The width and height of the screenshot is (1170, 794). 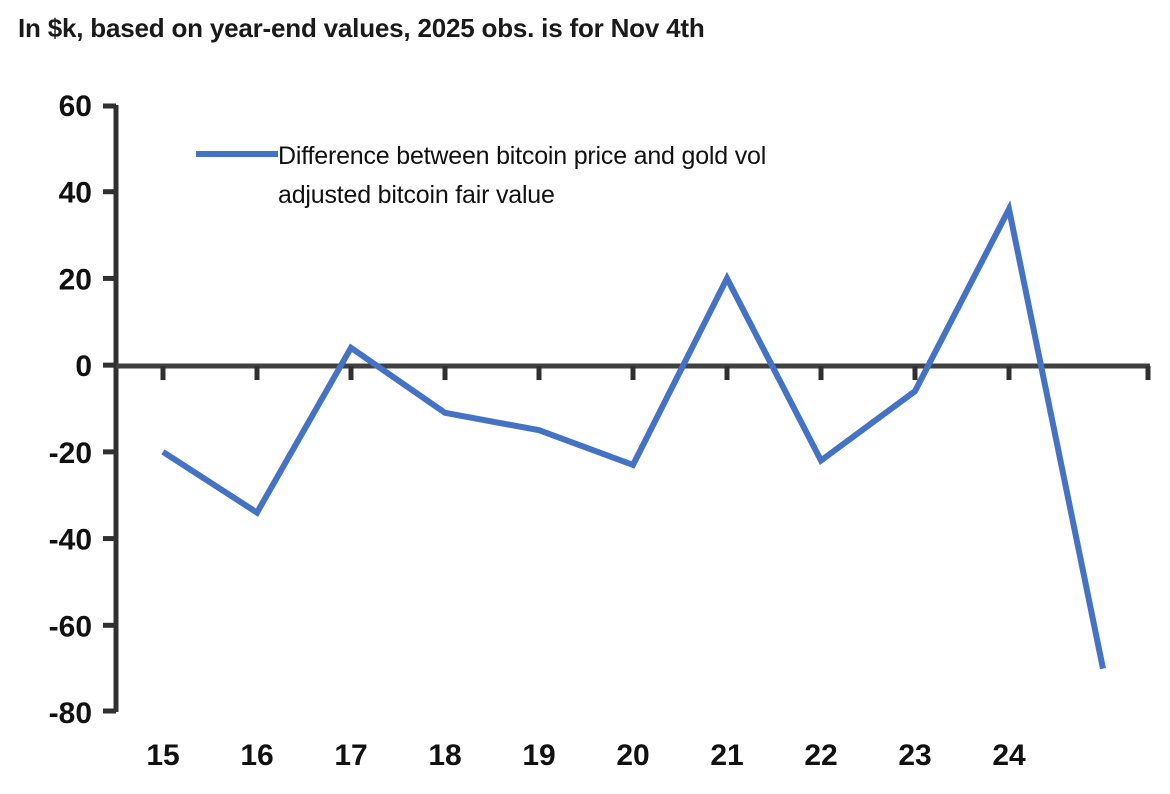 I want to click on x-tick-label: 24, so click(x=1009, y=755).